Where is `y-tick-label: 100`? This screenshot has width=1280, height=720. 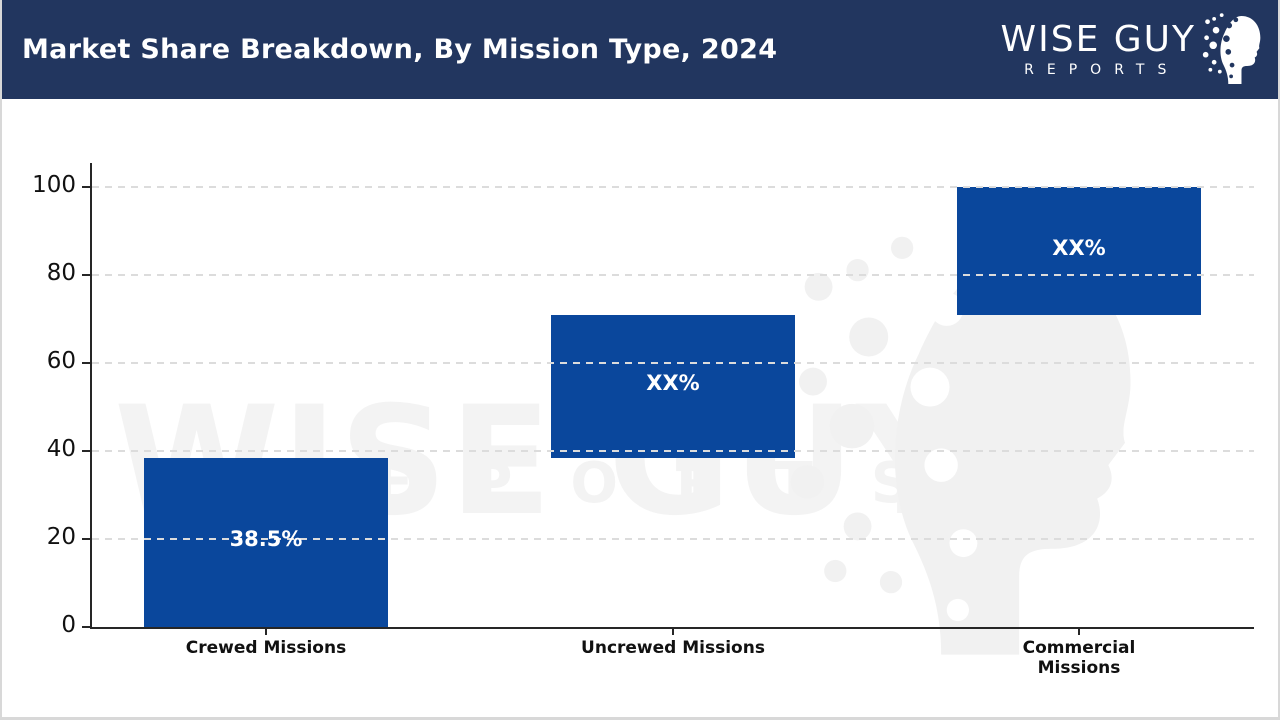 y-tick-label: 100 is located at coordinates (54, 185).